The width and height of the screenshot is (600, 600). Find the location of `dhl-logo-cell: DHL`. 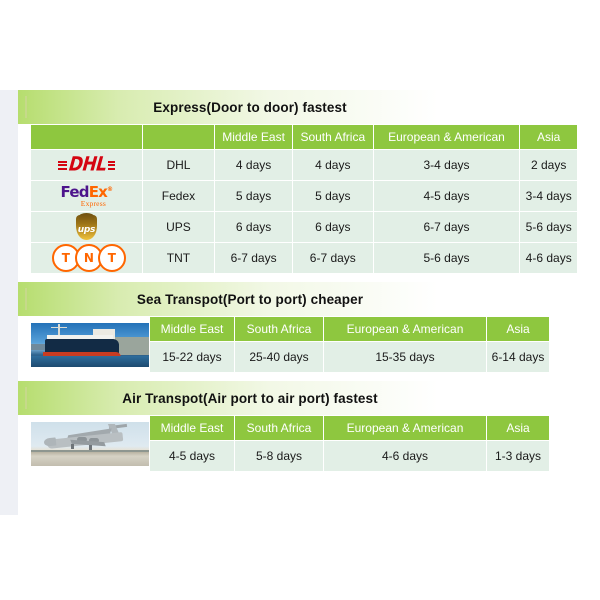

dhl-logo-cell: DHL is located at coordinates (86, 165).